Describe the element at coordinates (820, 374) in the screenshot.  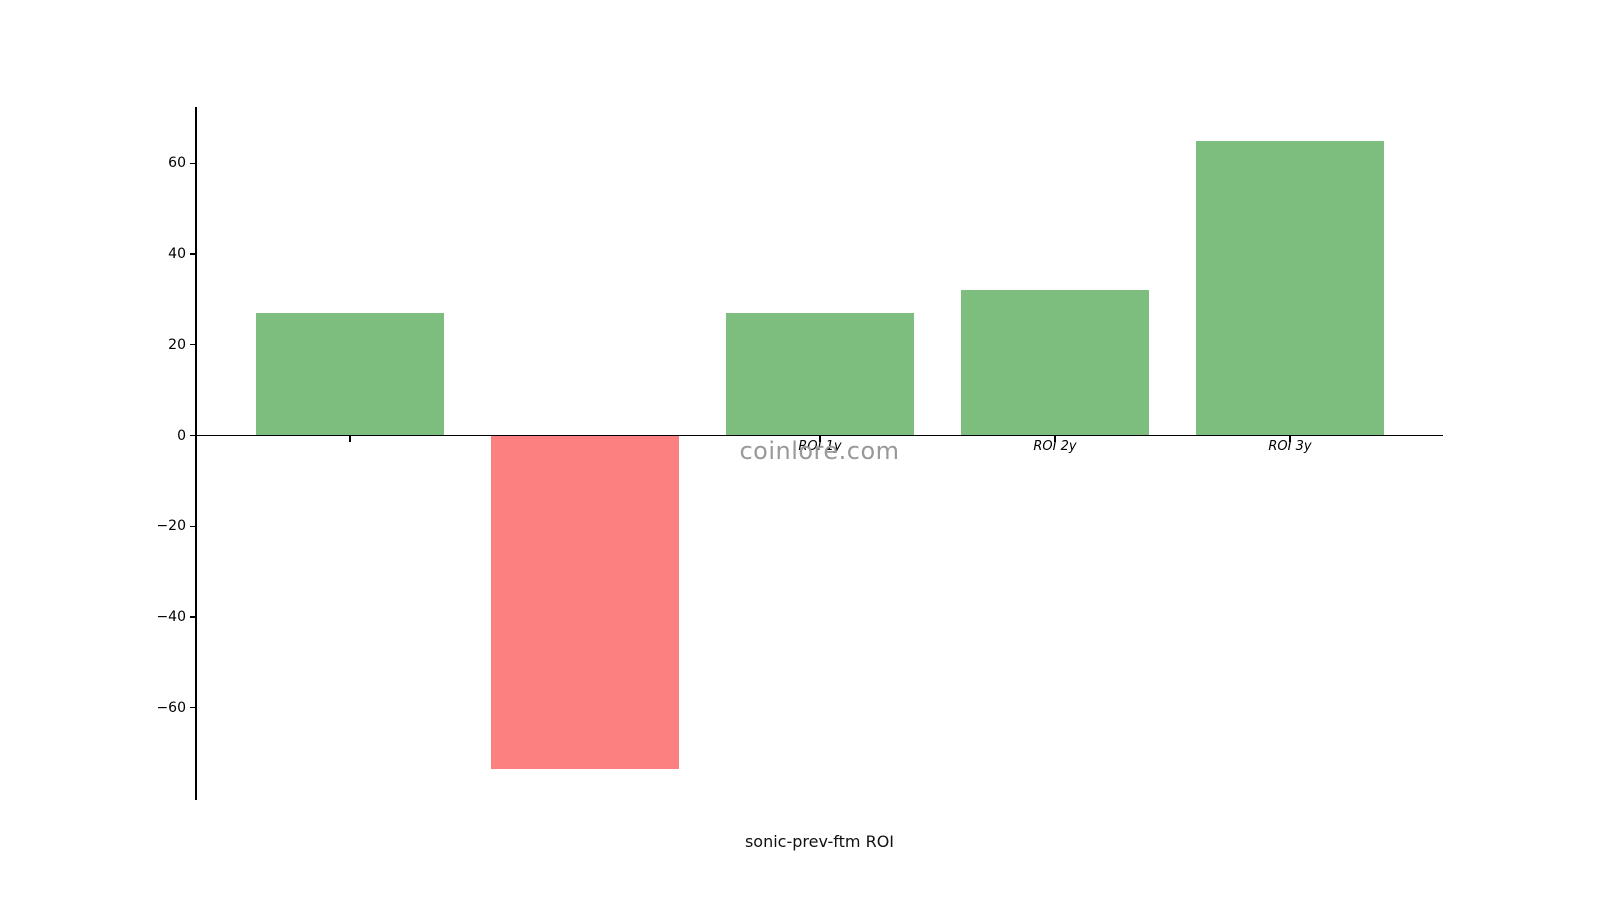
I see `bar-roi-1y` at that location.